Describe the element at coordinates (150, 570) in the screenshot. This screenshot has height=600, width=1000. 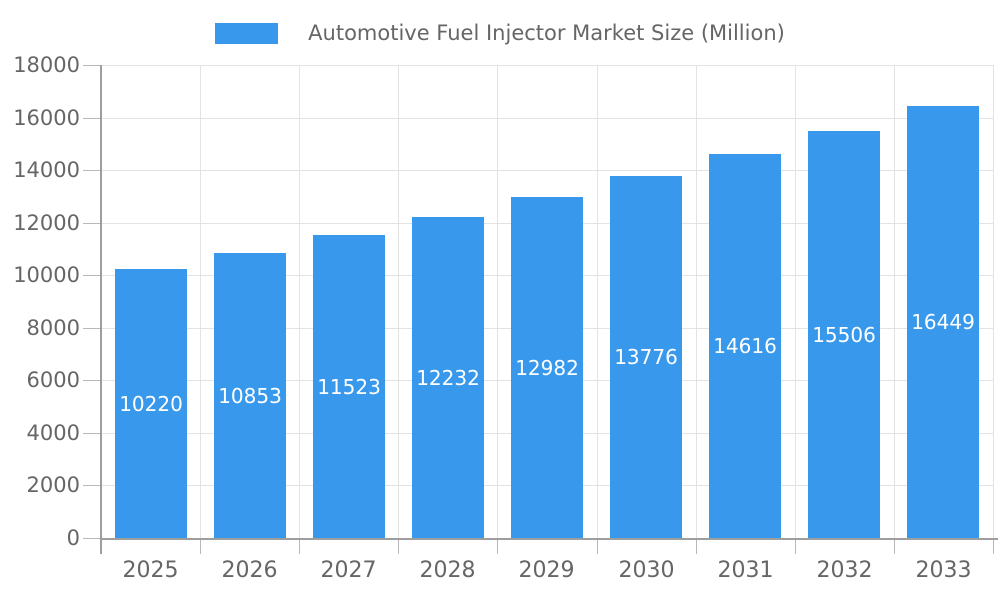
I see `x-axis-label: 2025` at that location.